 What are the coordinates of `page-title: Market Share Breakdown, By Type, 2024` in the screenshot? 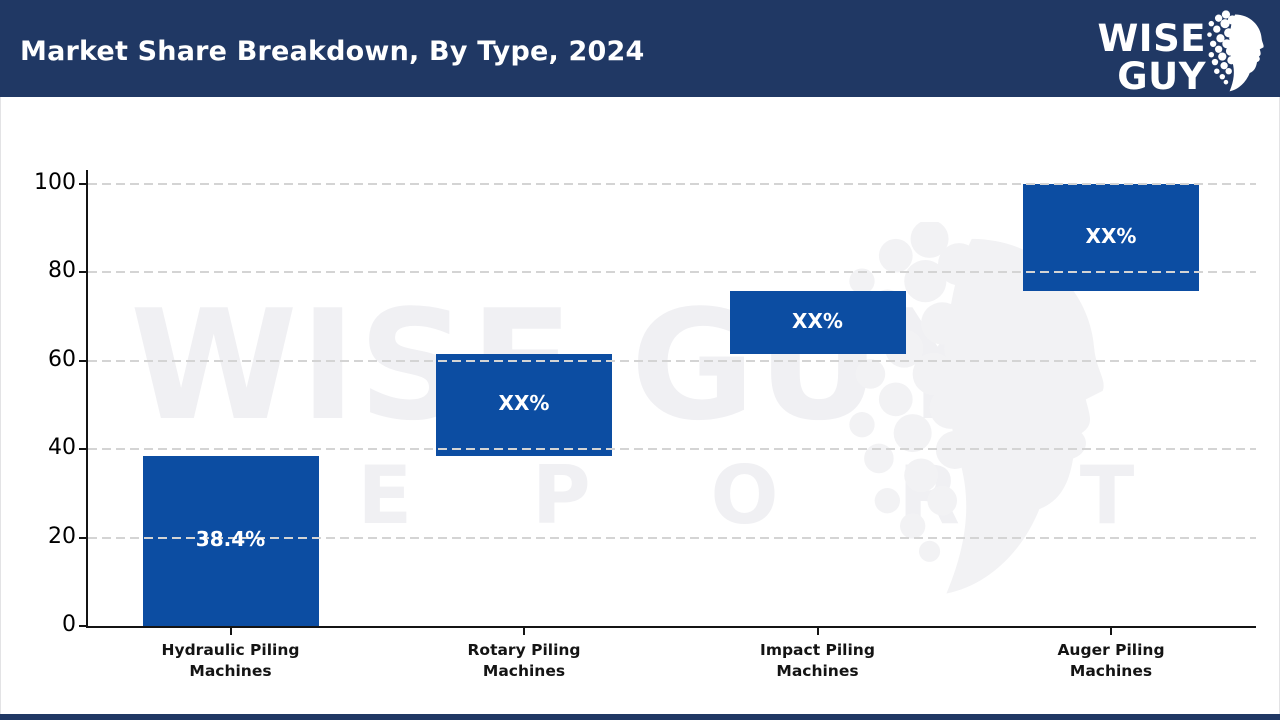 It's located at (332, 51).